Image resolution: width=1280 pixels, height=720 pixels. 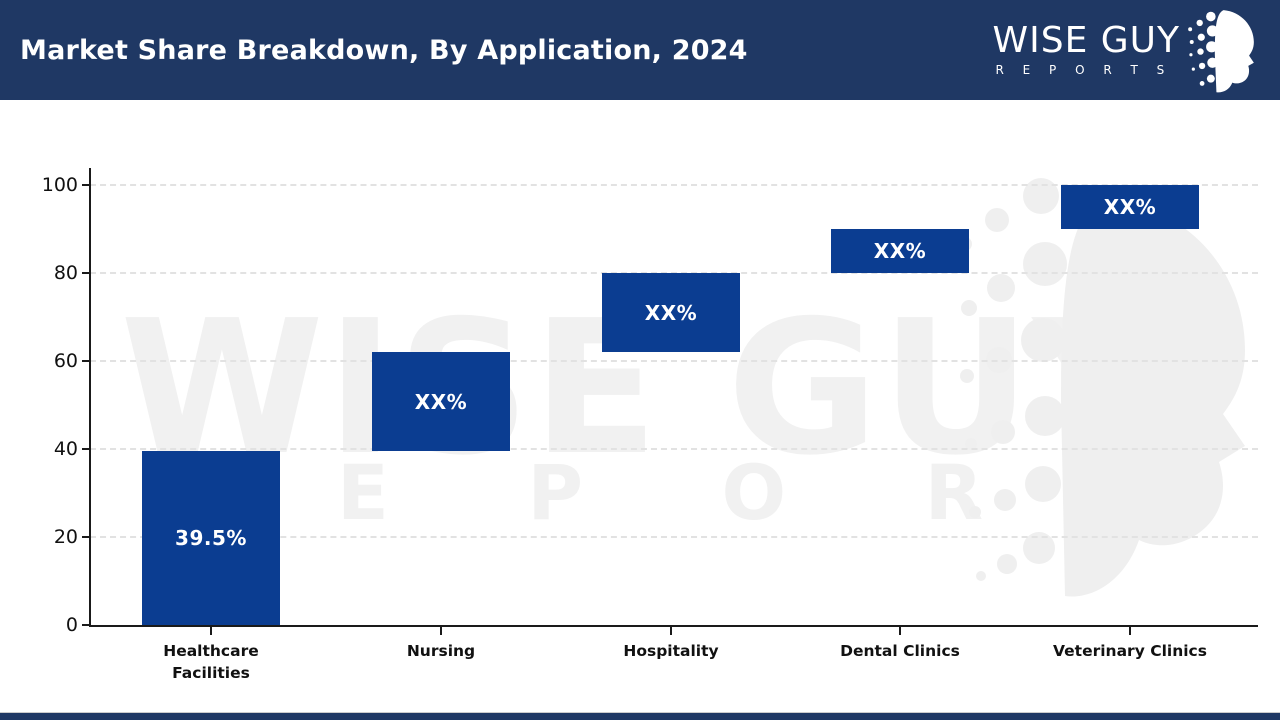 What do you see at coordinates (65, 361) in the screenshot?
I see `y-tick-label-60: 60` at bounding box center [65, 361].